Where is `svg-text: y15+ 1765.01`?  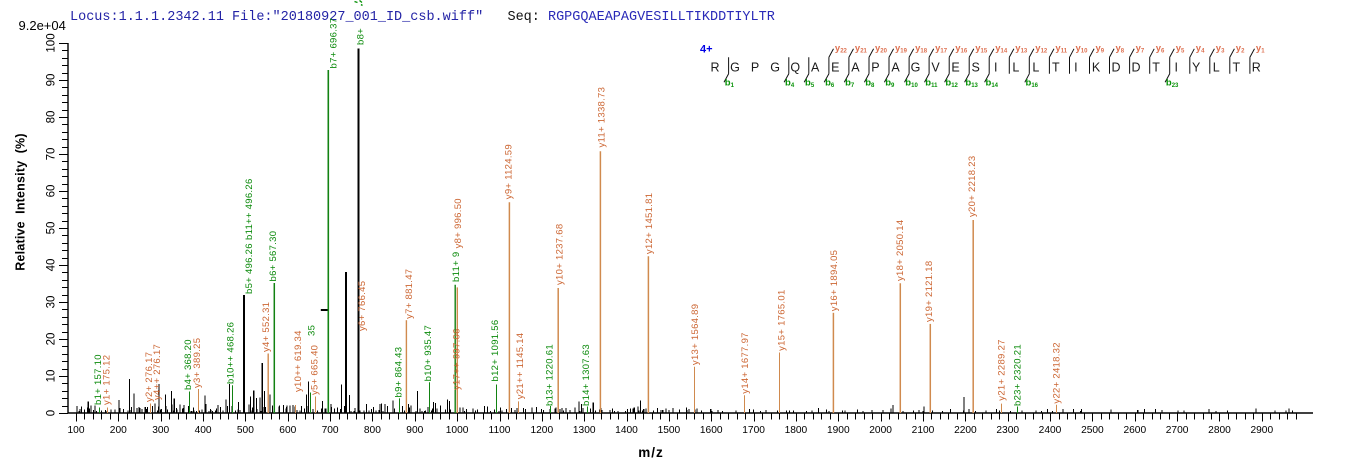
svg-text: y15+ 1765.01 is located at coordinates (782, 319).